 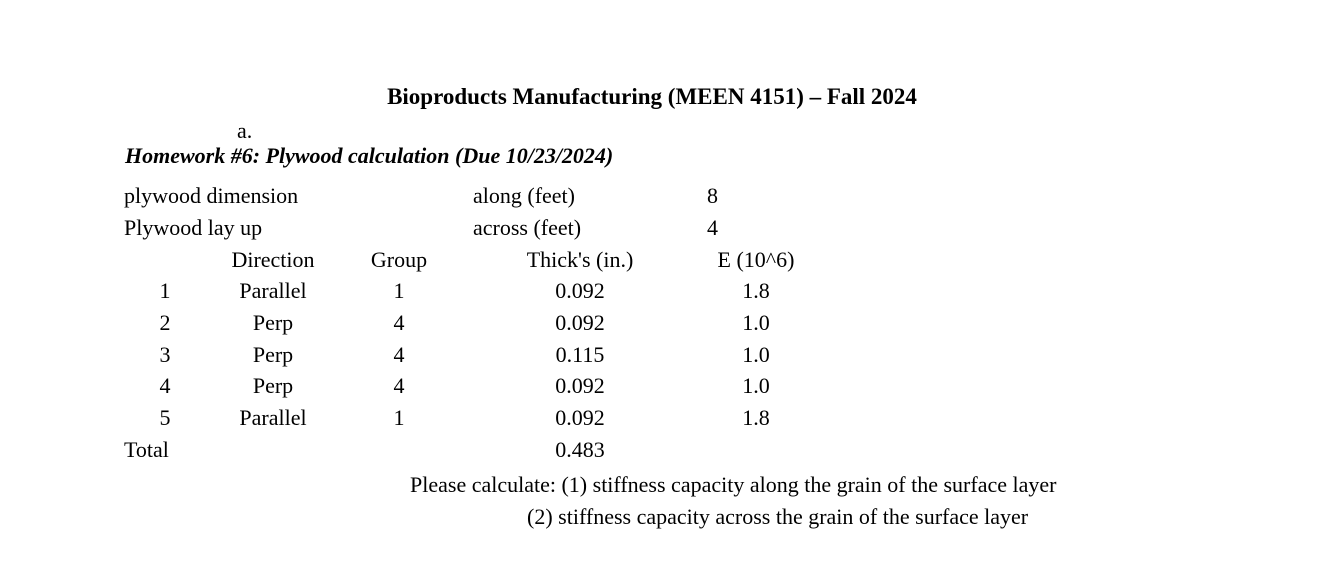 I want to click on info-label: plywood dimension, so click(x=211, y=195).